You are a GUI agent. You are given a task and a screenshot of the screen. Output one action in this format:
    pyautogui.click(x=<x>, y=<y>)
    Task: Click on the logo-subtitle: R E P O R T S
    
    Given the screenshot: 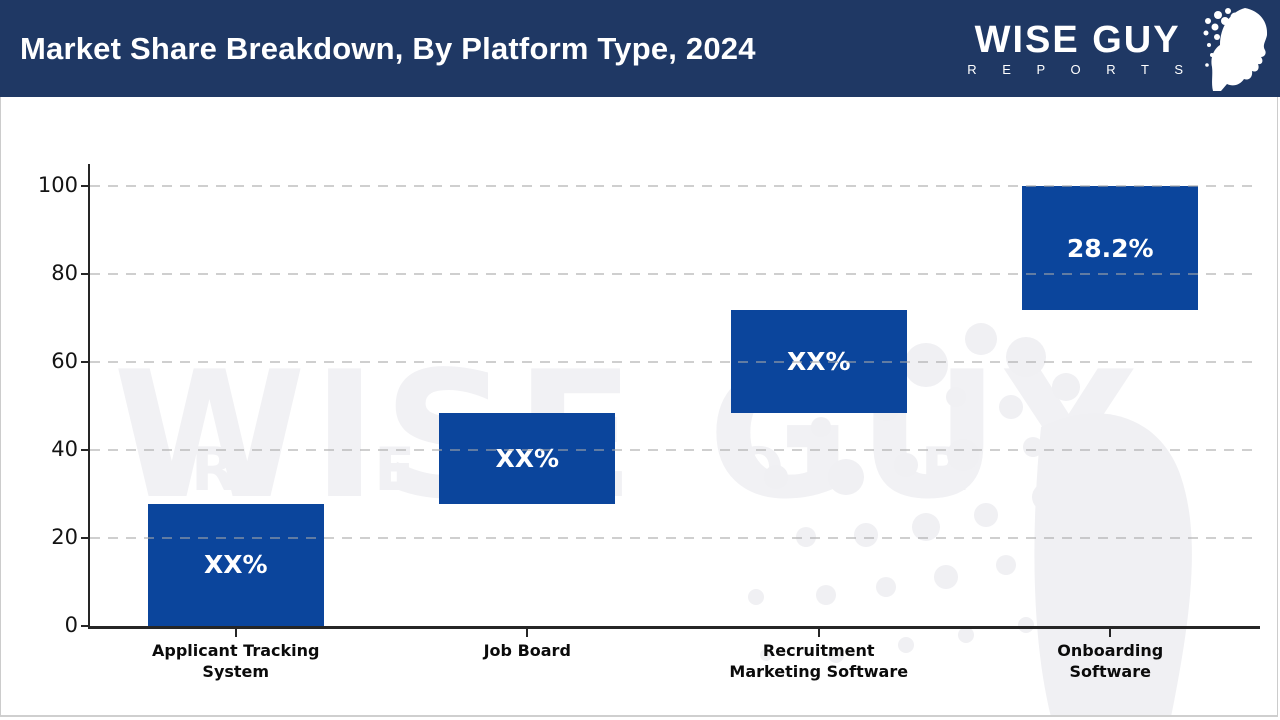 What is the action you would take?
    pyautogui.click(x=1080, y=69)
    